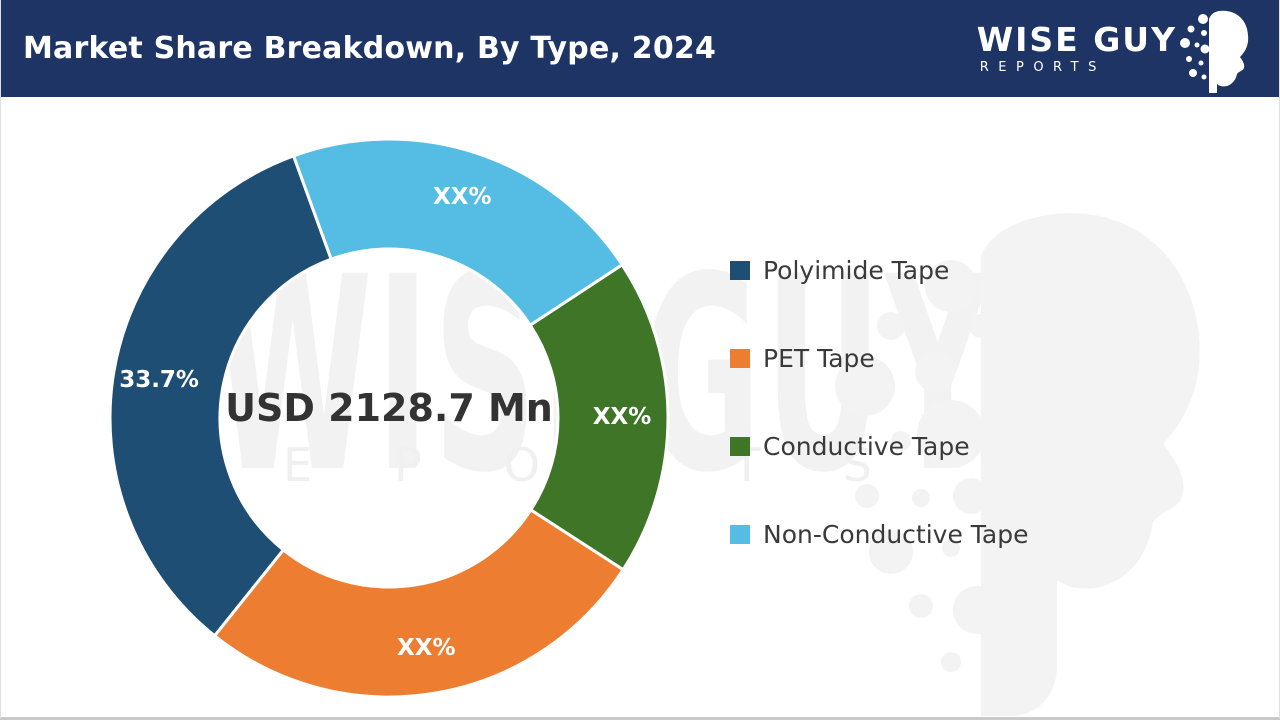  What do you see at coordinates (458, 232) in the screenshot?
I see `donut-segment-non-conductive-tape` at bounding box center [458, 232].